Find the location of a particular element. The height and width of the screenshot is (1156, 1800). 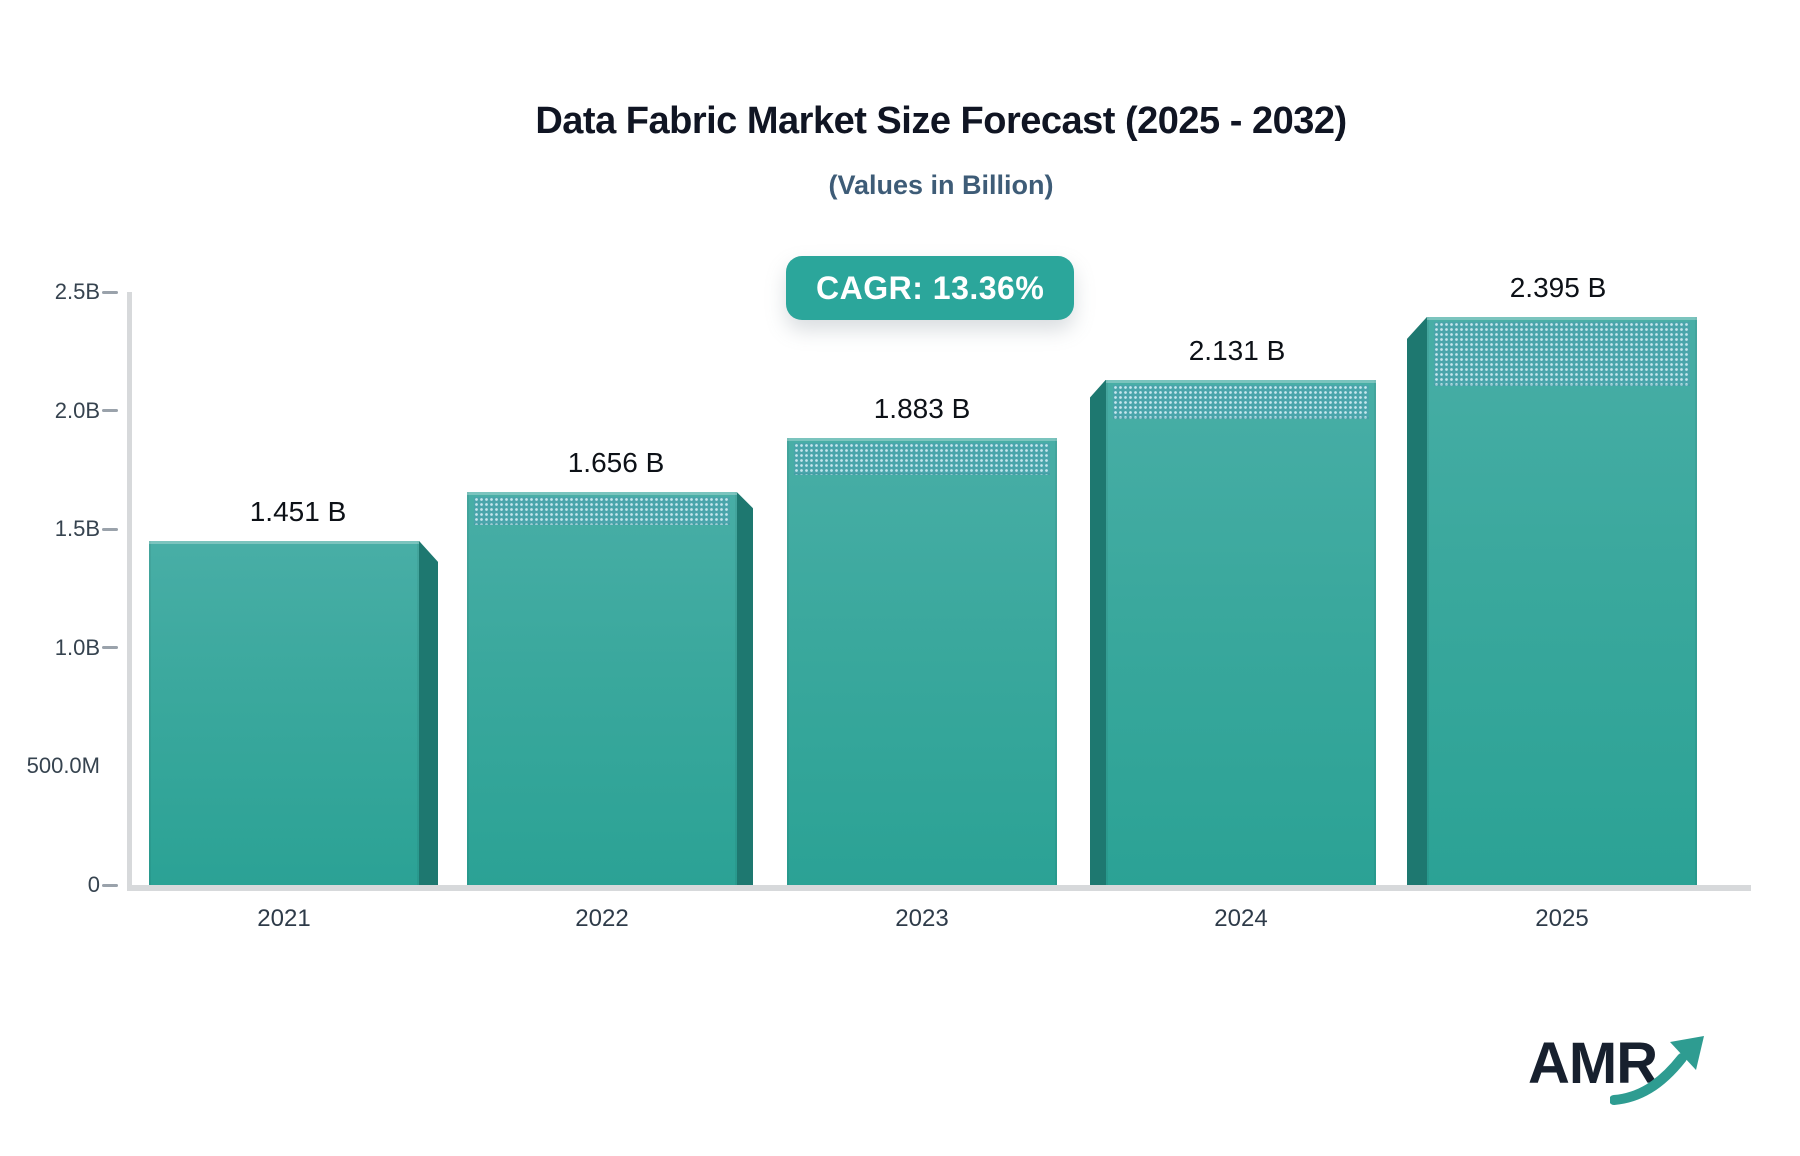

y-axis-line is located at coordinates (129, 589).